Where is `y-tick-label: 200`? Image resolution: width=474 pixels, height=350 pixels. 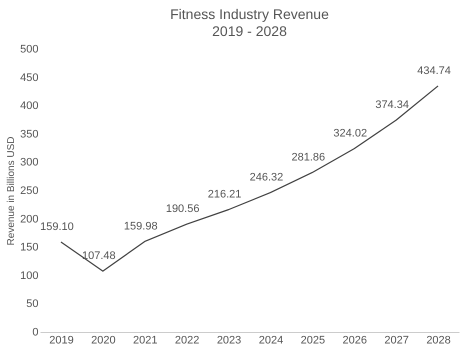 y-tick-label: 200 is located at coordinates (29, 219).